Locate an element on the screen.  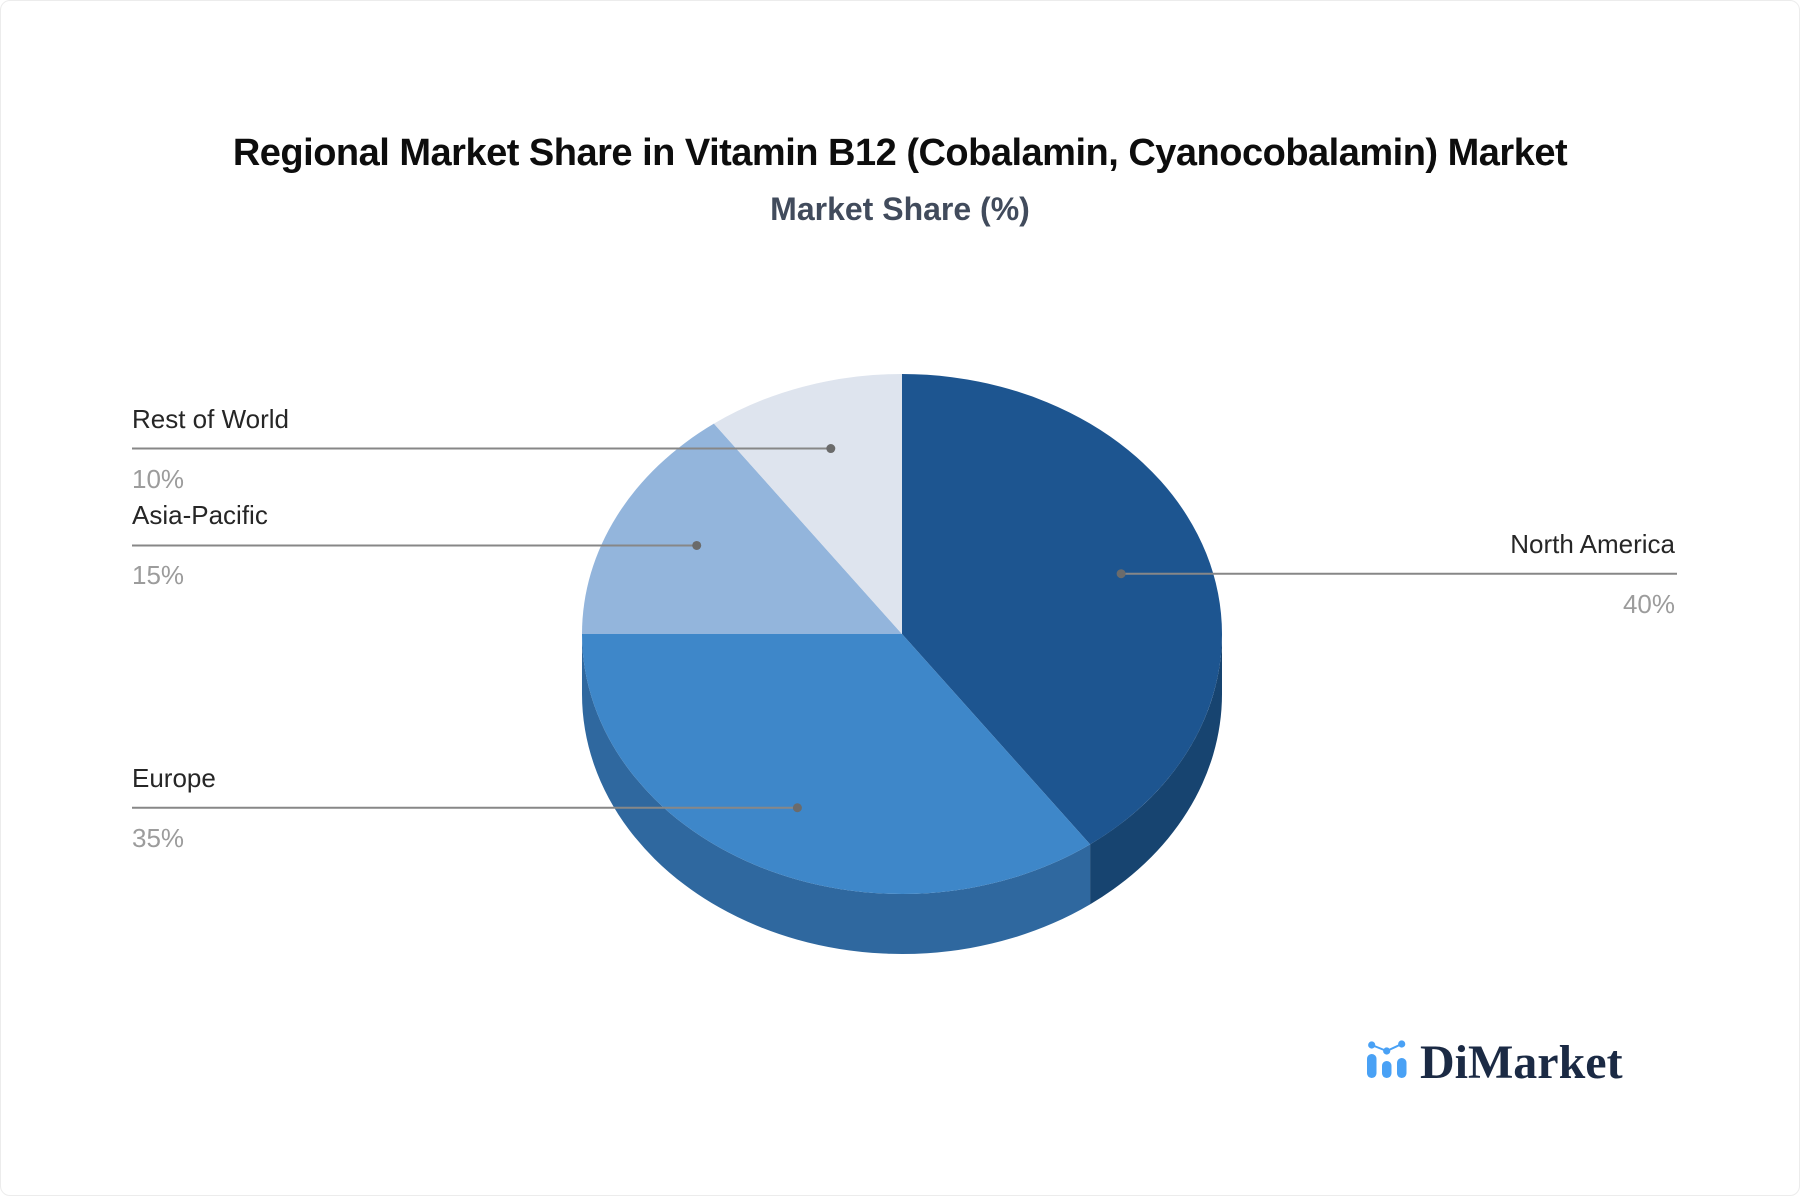
callout-europe: Europe 35% is located at coordinates (174, 808).